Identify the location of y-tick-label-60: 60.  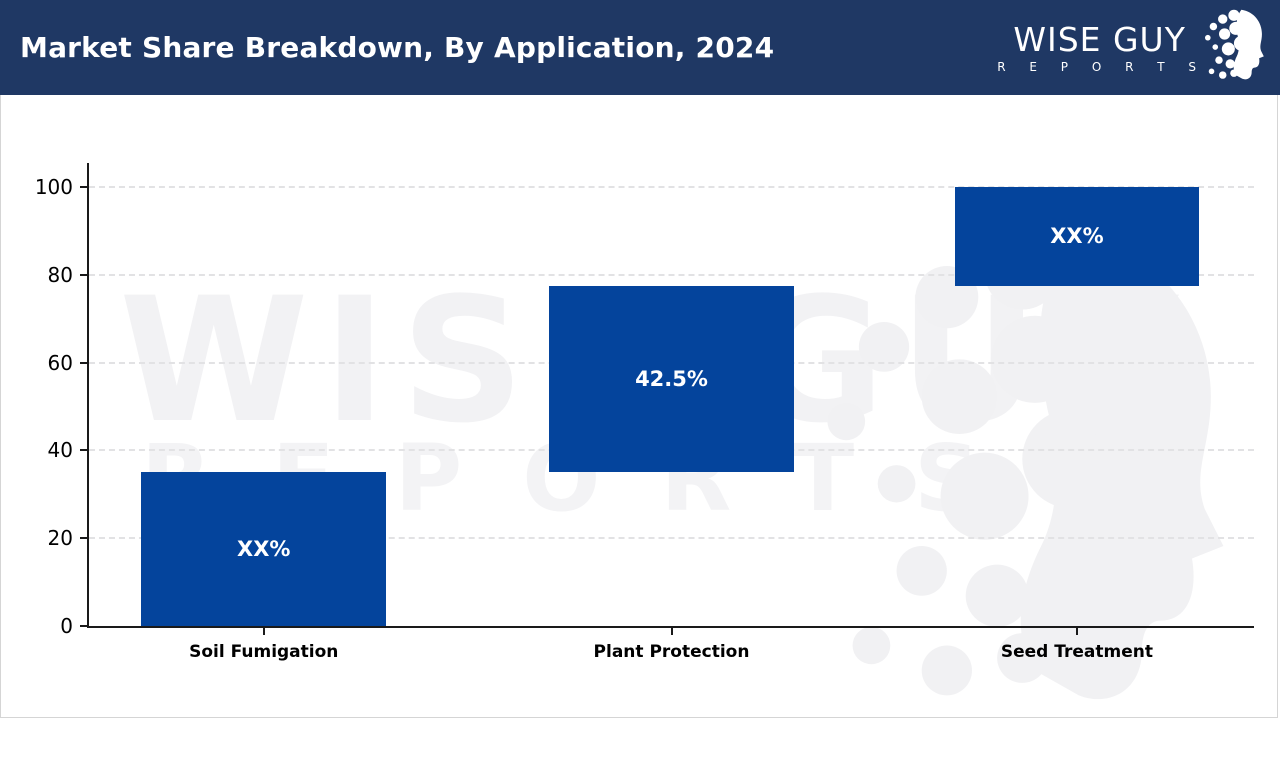
(60, 362).